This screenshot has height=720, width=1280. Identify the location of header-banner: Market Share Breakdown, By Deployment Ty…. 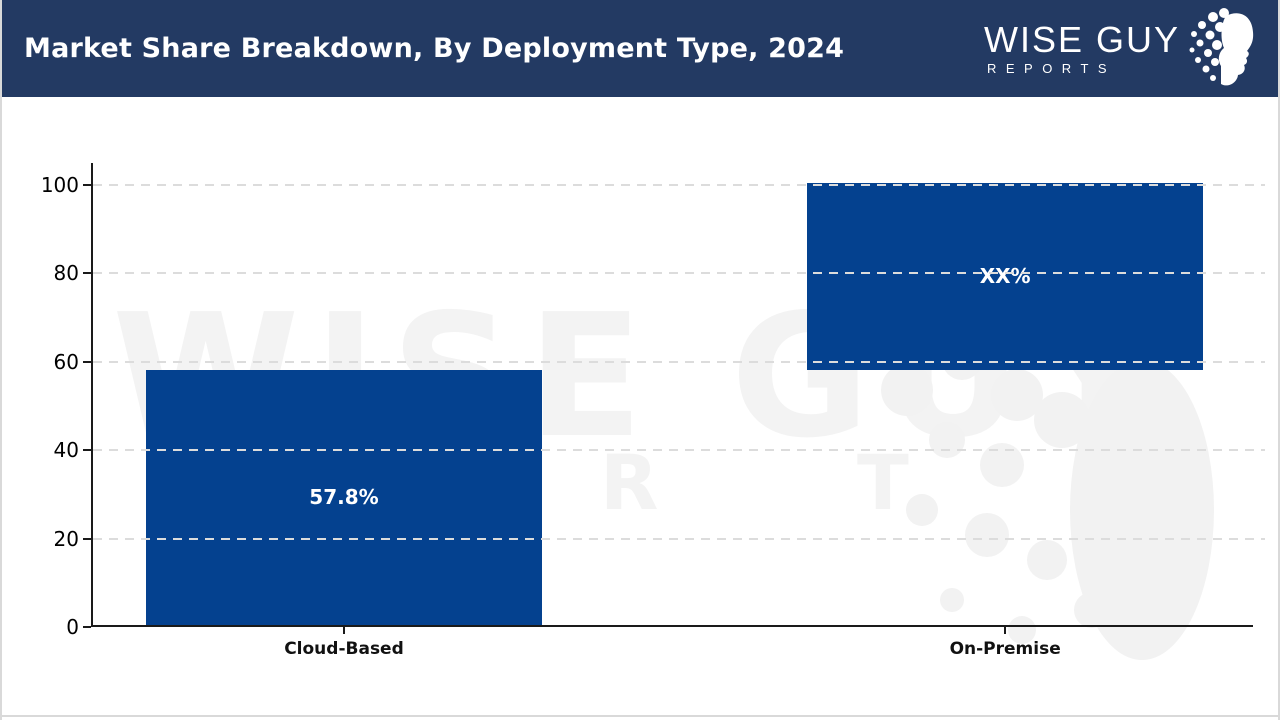
(640, 48).